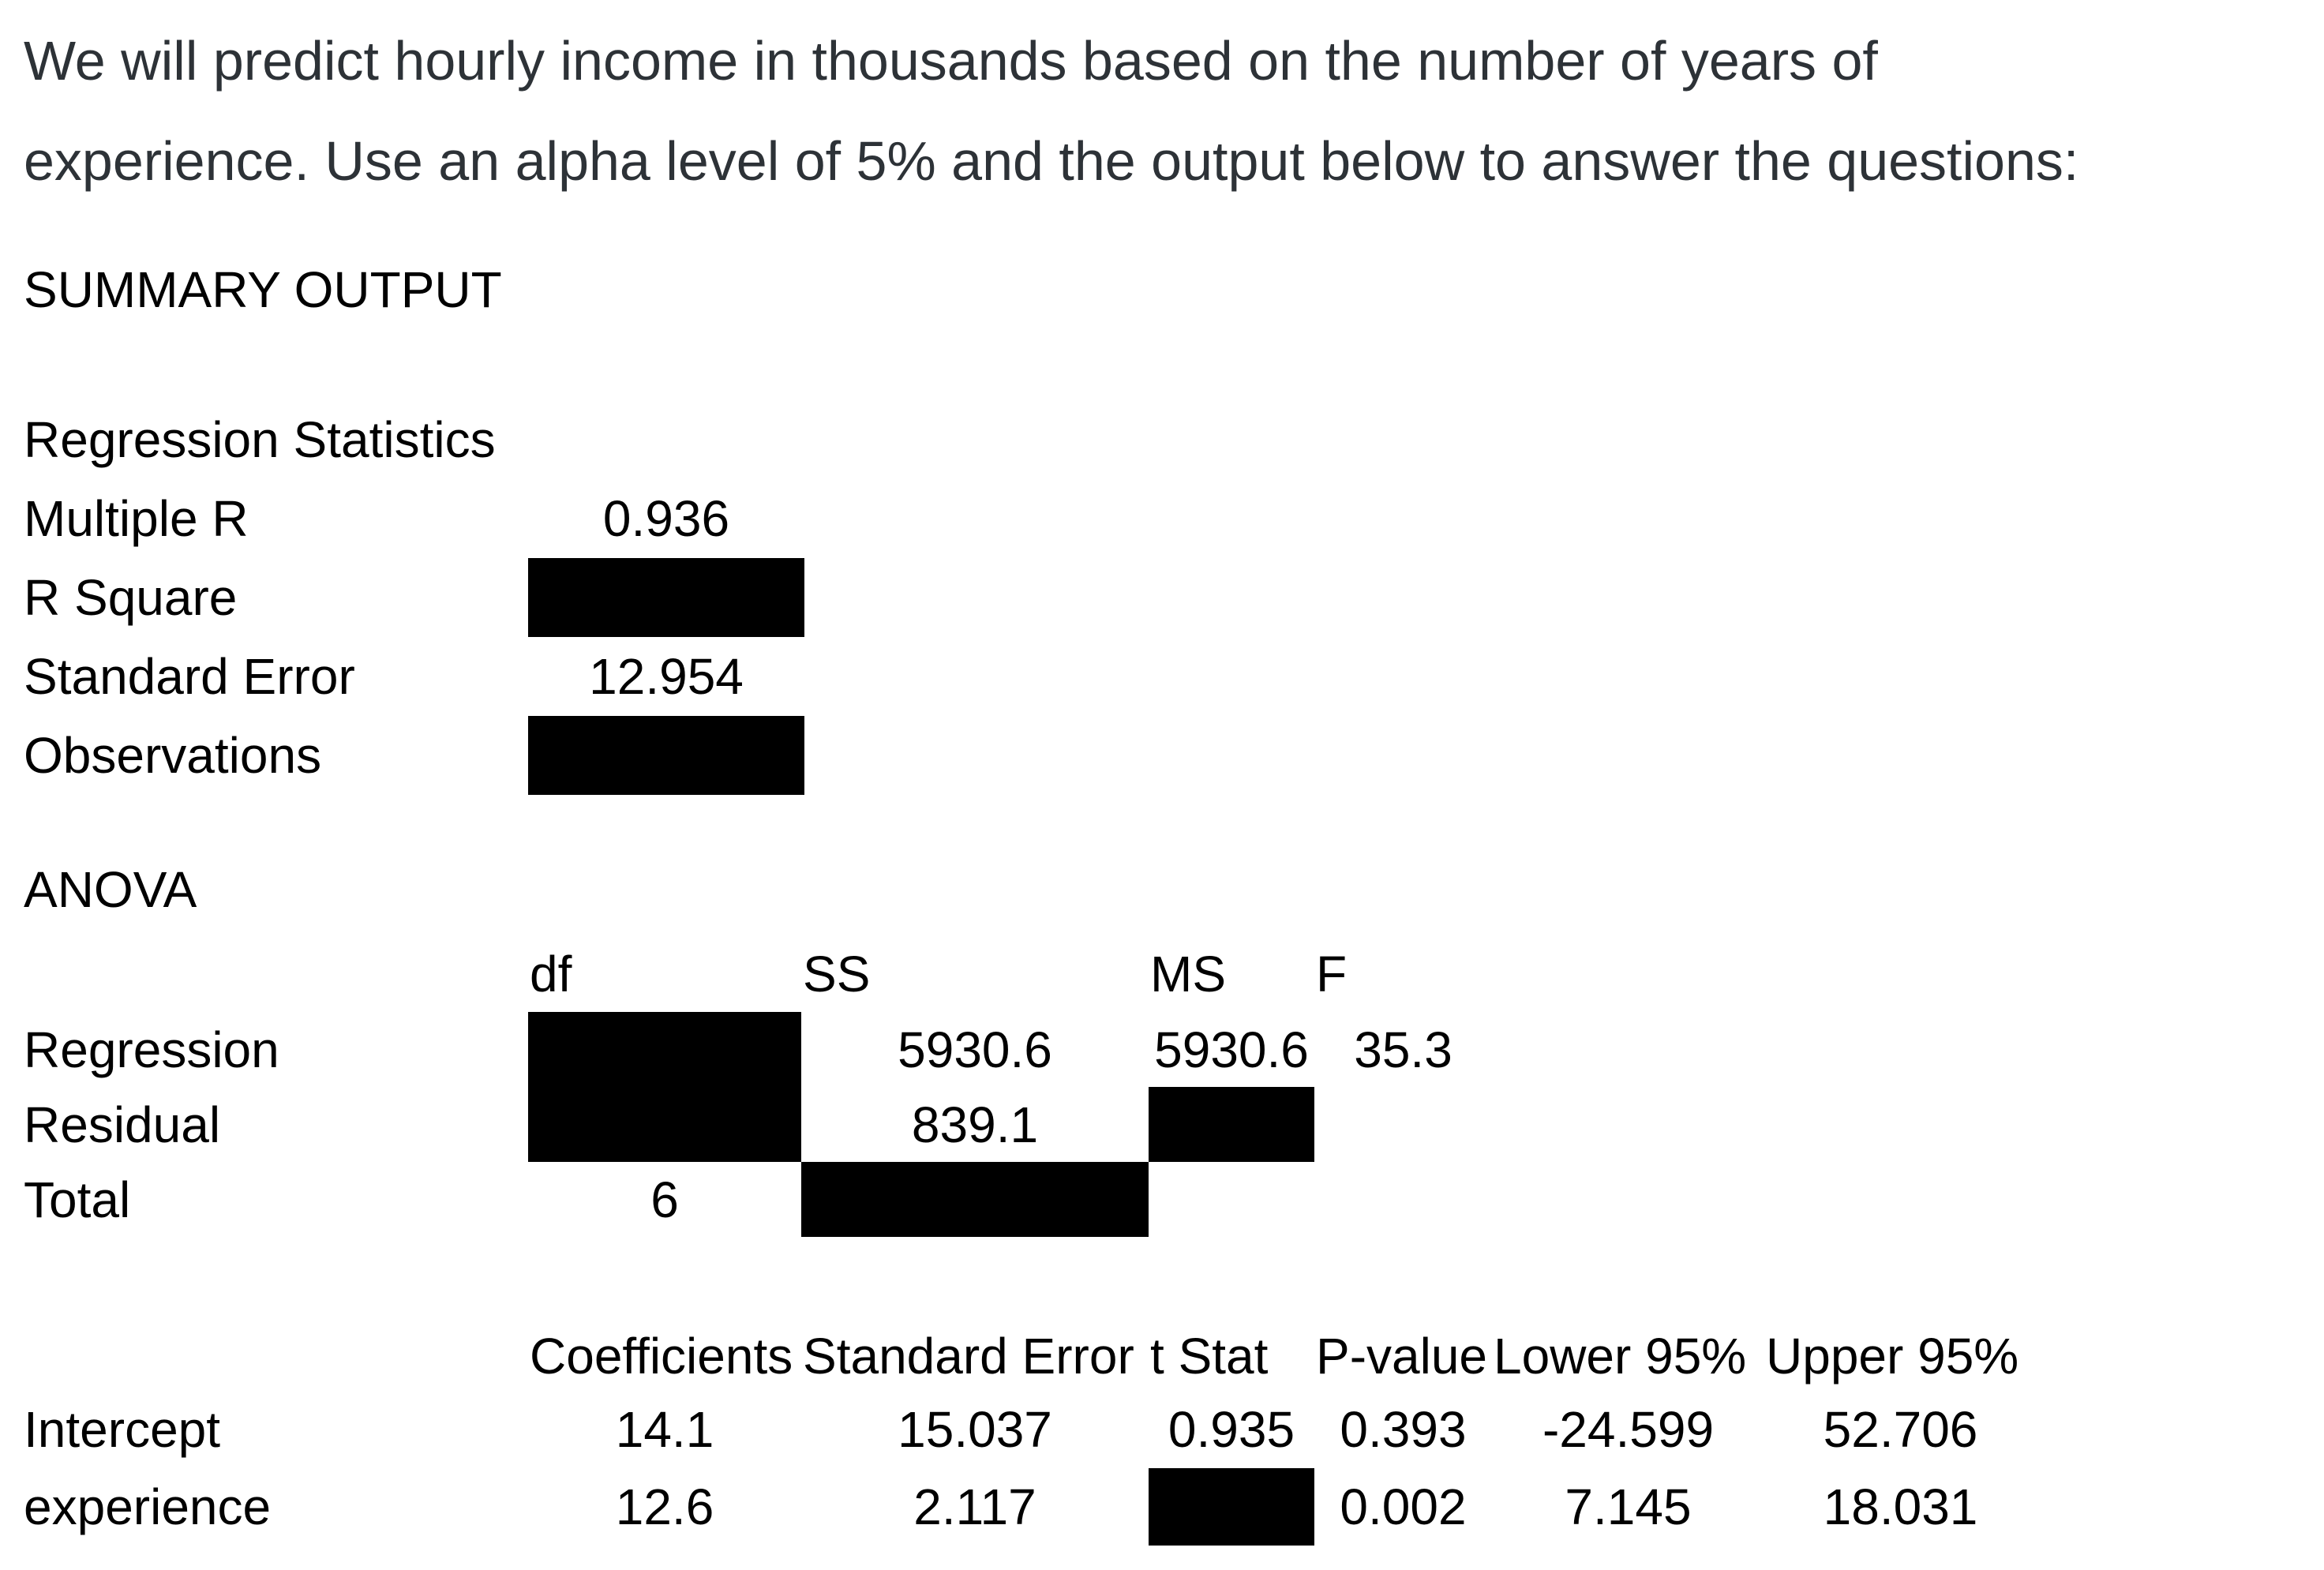  I want to click on anova-col-ss: SS, so click(837, 974).